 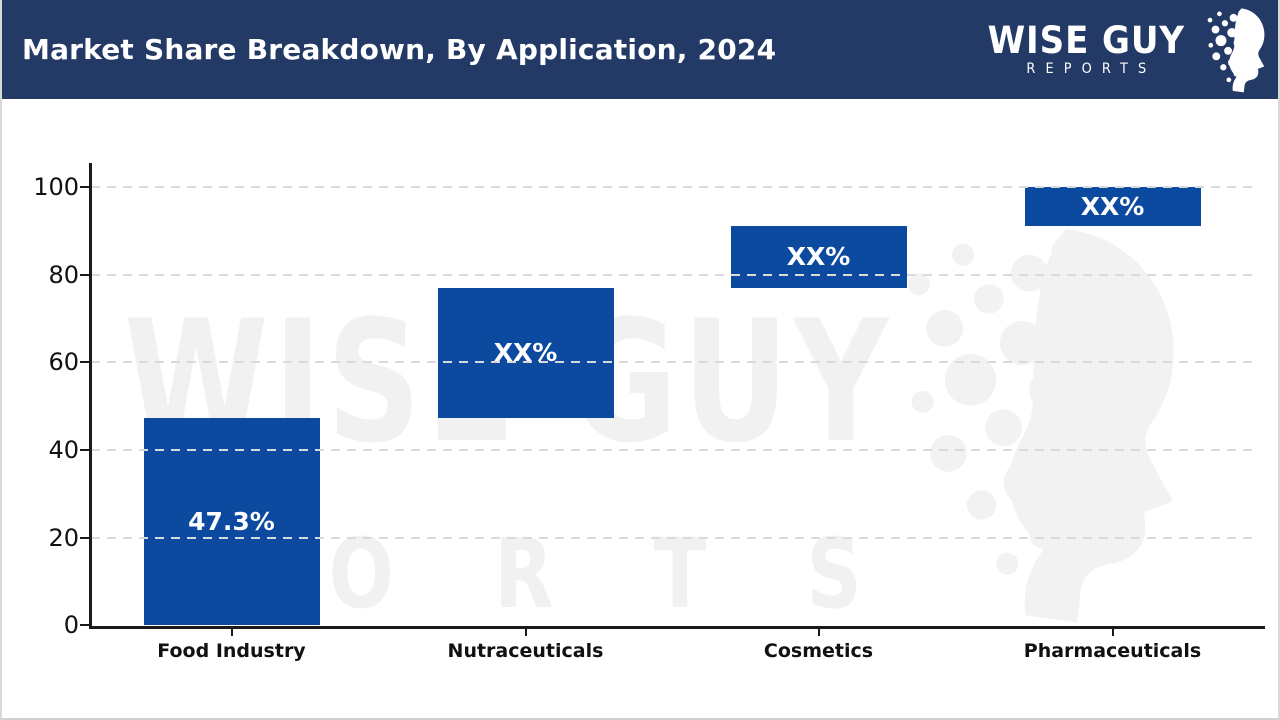 I want to click on y-tick-label: 80, so click(x=63, y=274).